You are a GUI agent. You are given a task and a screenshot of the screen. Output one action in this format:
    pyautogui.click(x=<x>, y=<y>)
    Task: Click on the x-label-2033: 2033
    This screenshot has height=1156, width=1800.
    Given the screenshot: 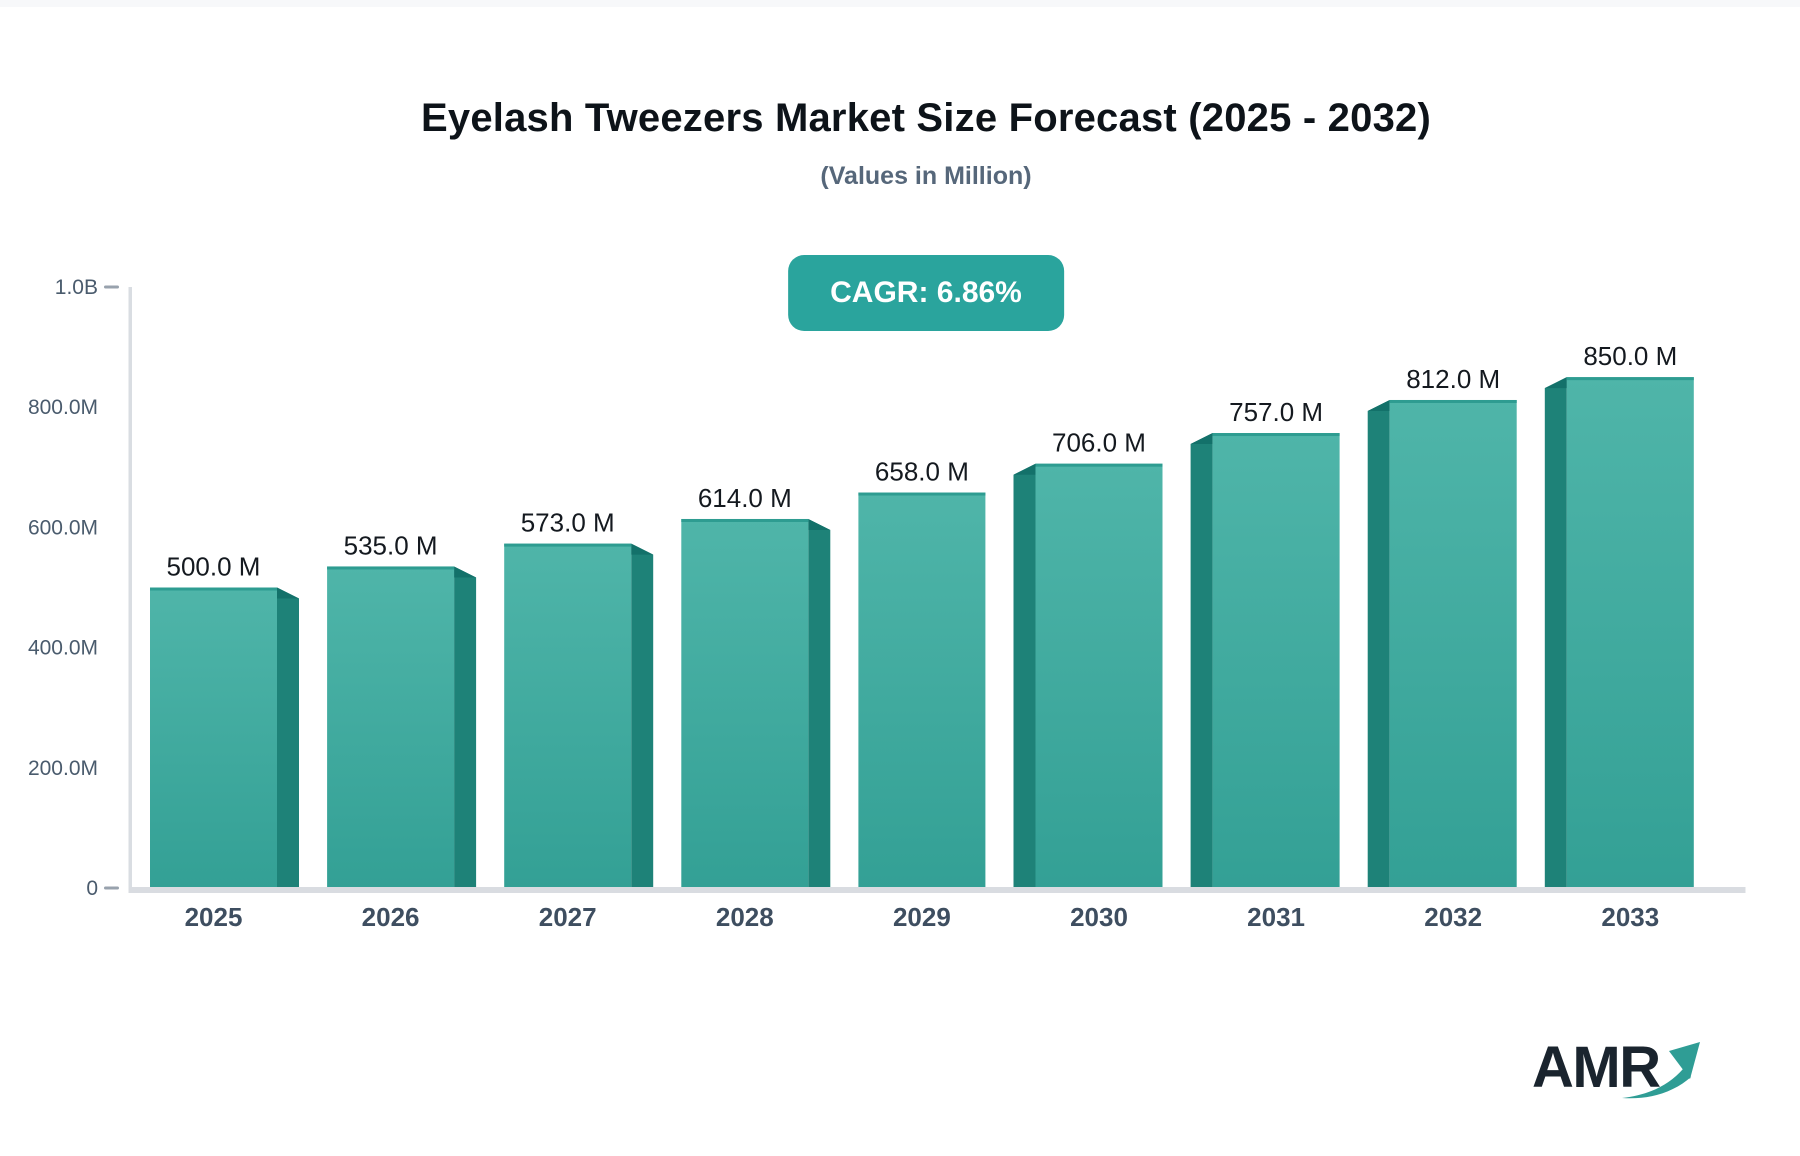 What is the action you would take?
    pyautogui.click(x=1630, y=917)
    